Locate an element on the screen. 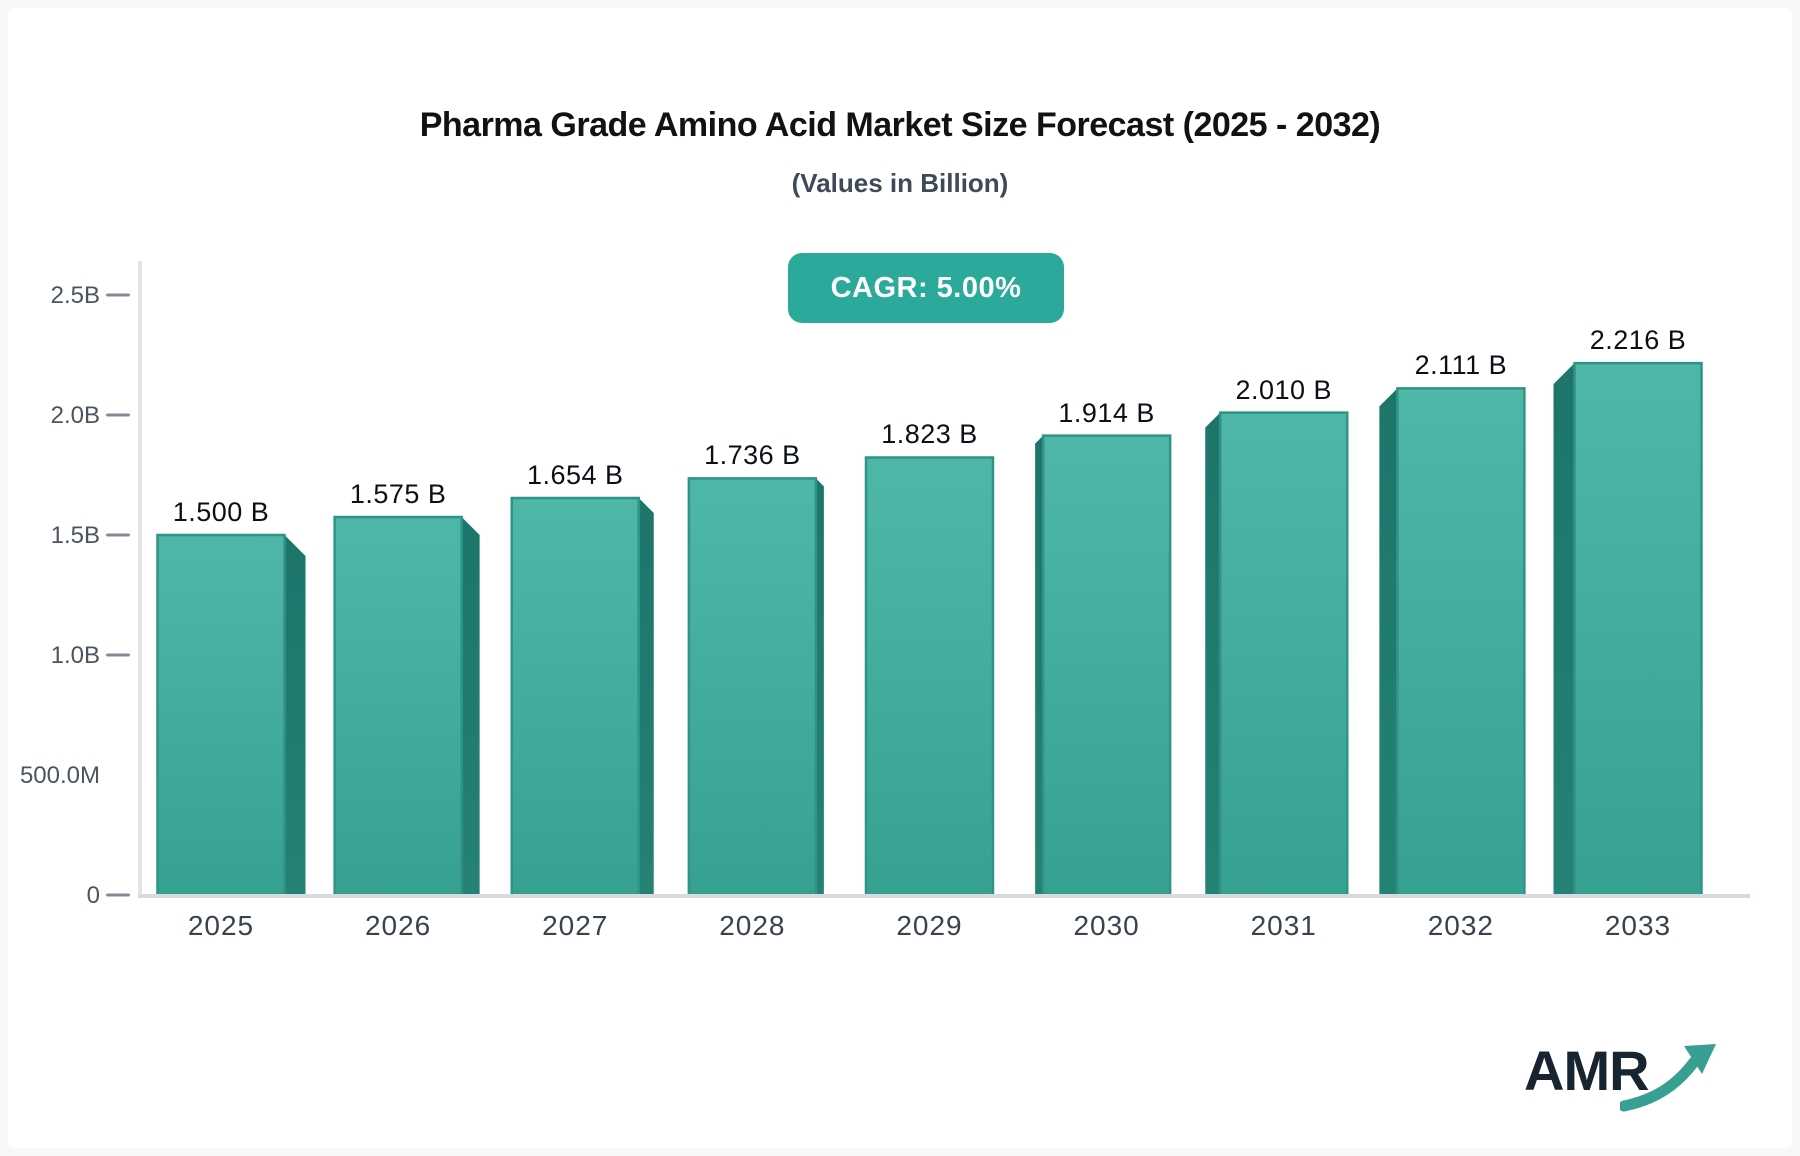 This screenshot has height=1156, width=1800. bar-value-label: 2.216 B is located at coordinates (1638, 340).